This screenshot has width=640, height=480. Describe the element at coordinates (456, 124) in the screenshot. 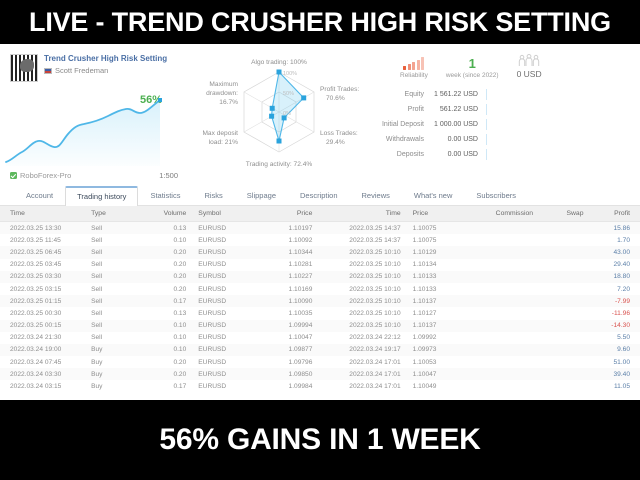

I see `balance-row-value: 1 000.00 USD` at that location.